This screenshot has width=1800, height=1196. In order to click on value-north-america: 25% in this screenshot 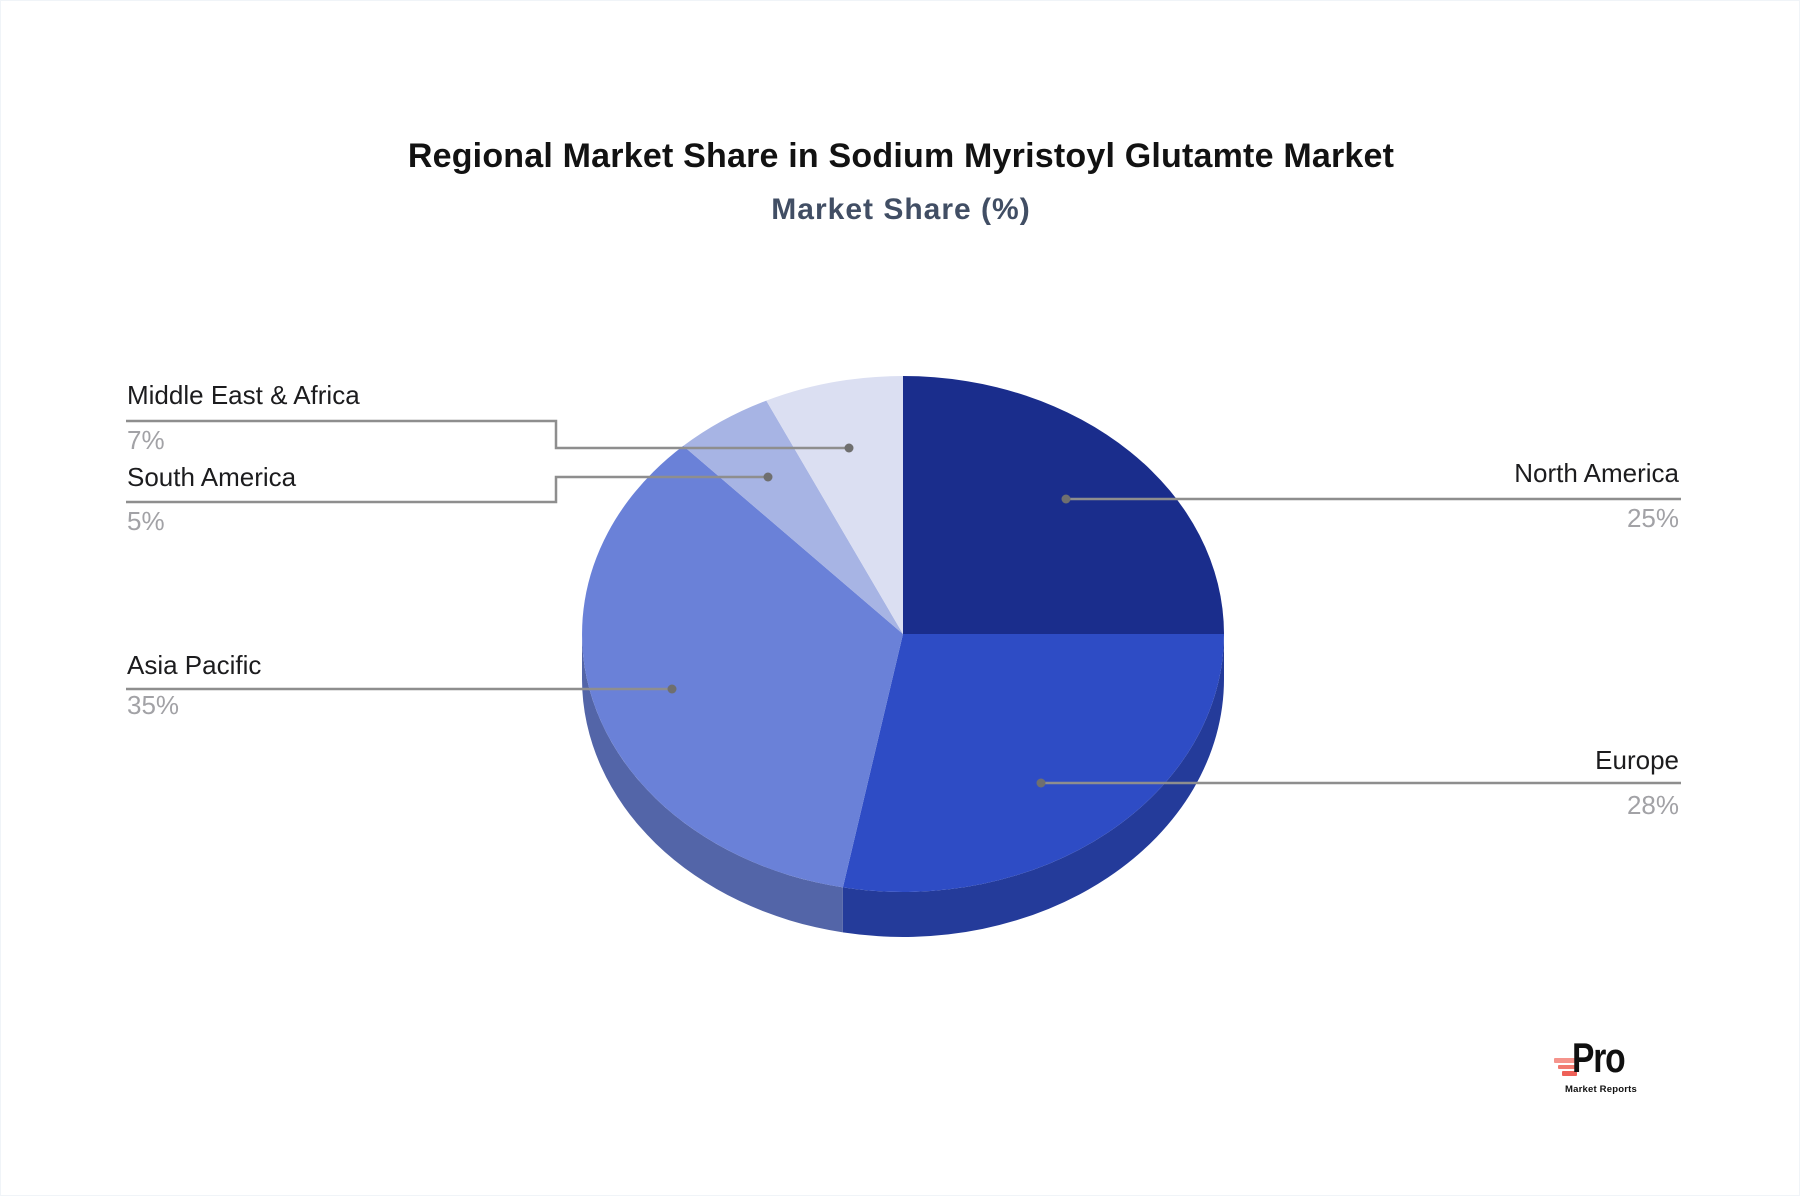, I will do `click(1652, 518)`.